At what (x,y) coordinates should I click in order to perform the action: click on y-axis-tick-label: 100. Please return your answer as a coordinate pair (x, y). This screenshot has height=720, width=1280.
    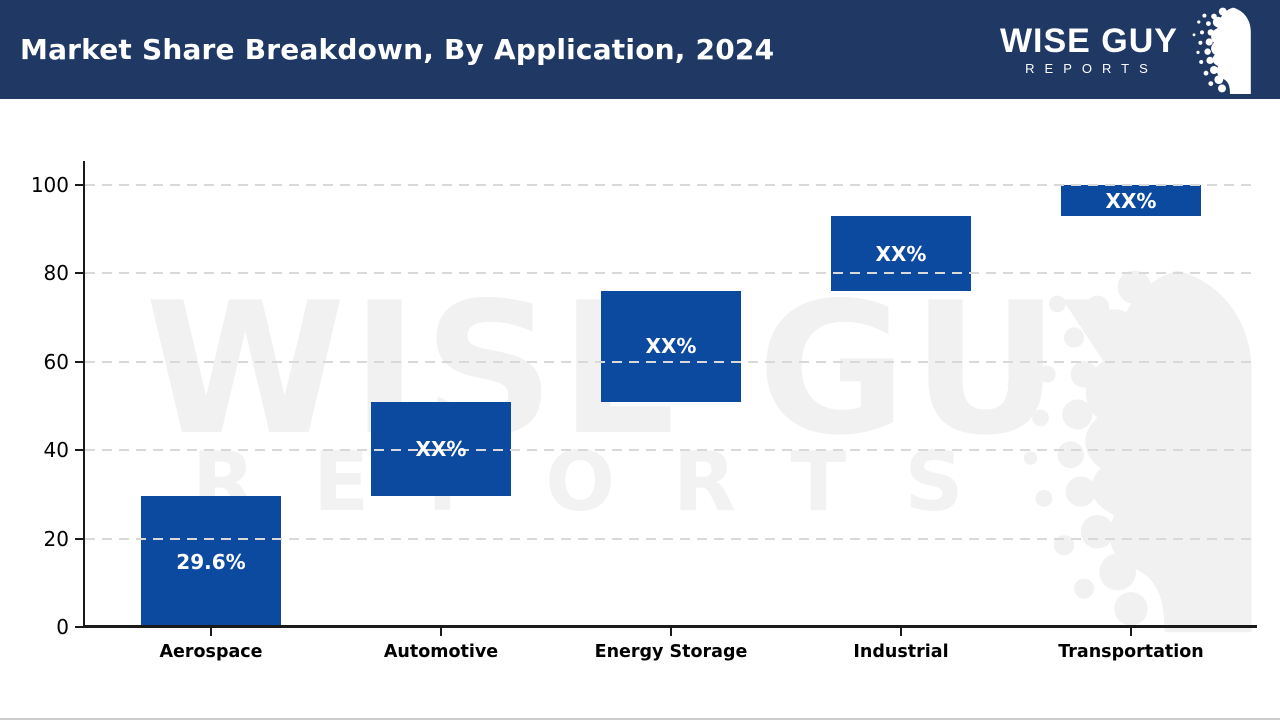
    Looking at the image, I should click on (49, 185).